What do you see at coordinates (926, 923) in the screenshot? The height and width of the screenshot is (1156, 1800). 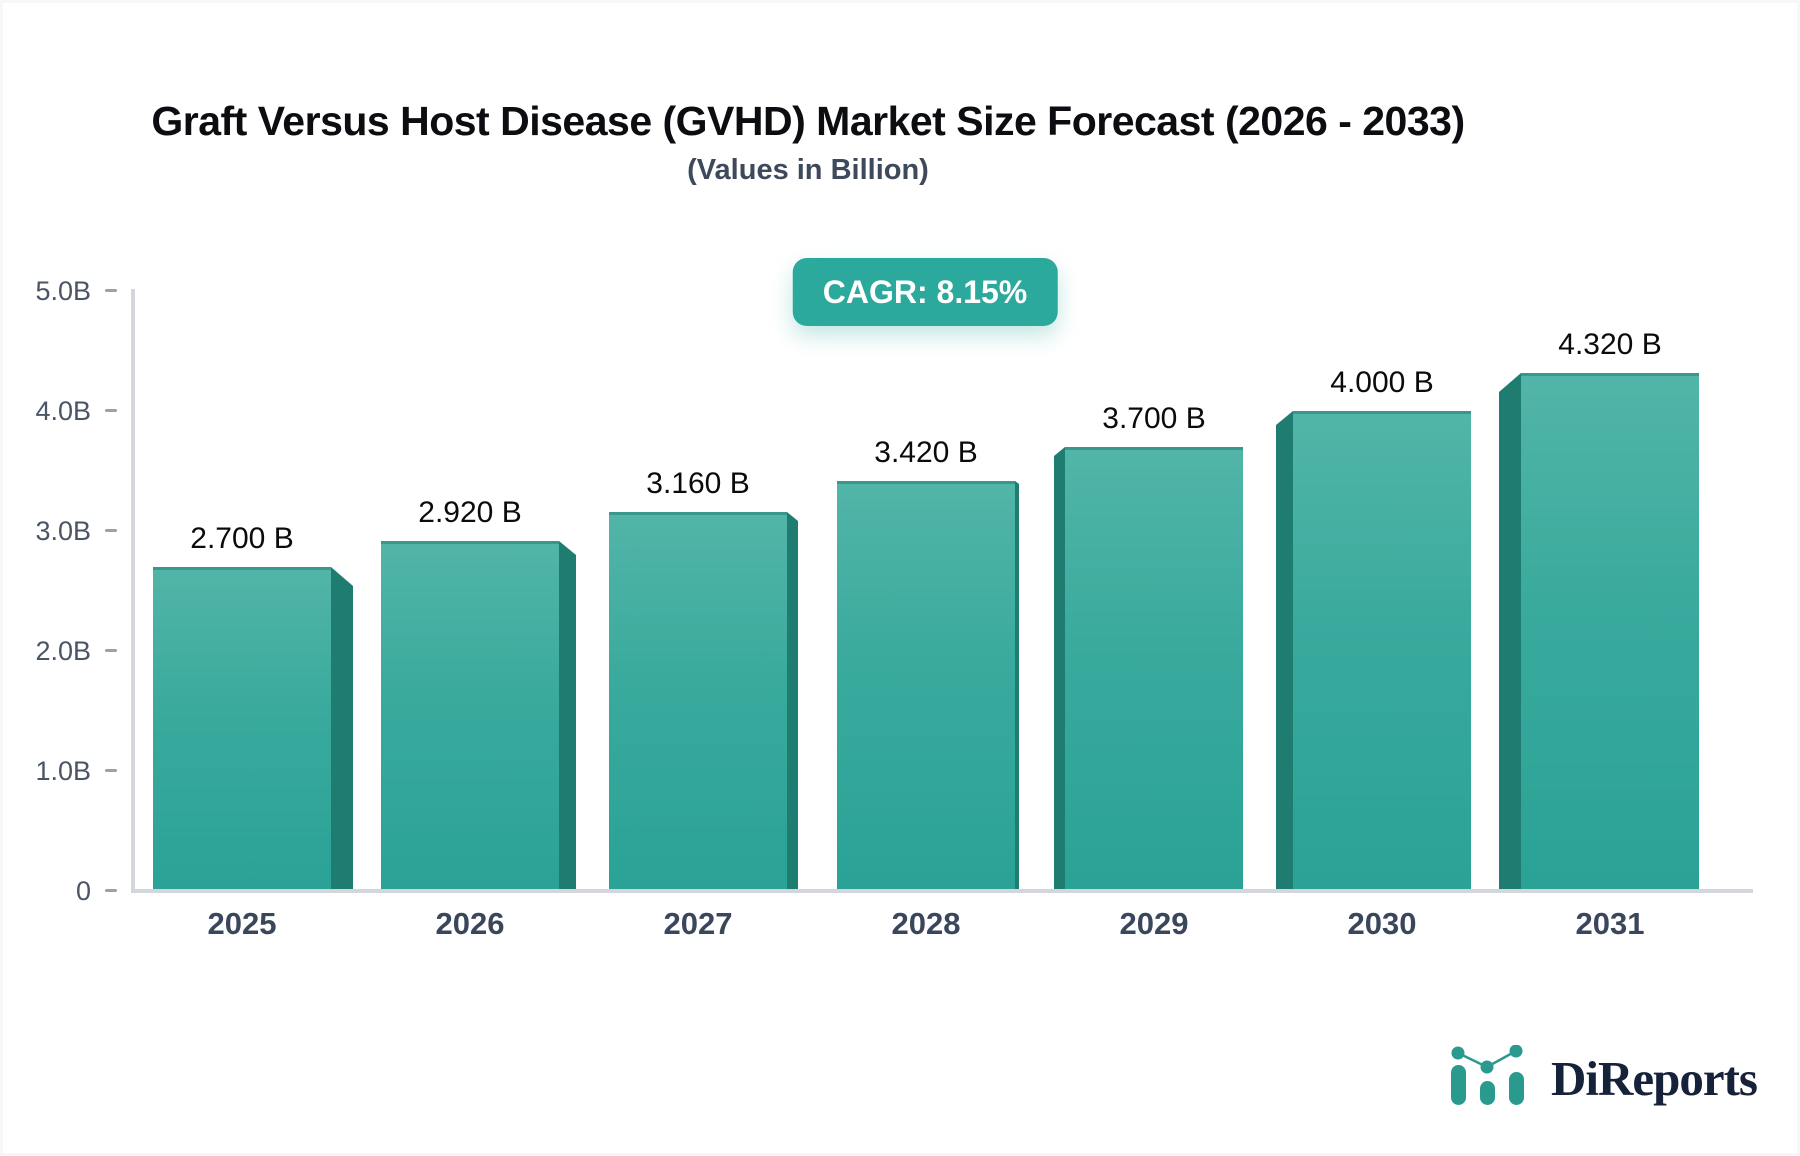 I see `x-axis-label-2028: 2028` at bounding box center [926, 923].